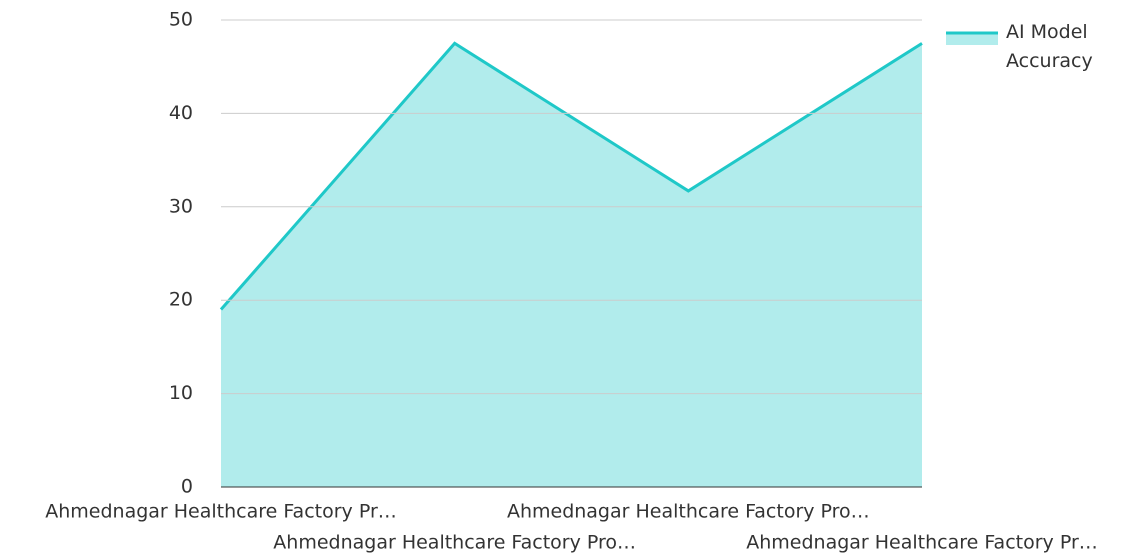 Image resolution: width=1137 pixels, height=556 pixels. What do you see at coordinates (1049, 46) in the screenshot?
I see `legend-label: AI Model Accuracy` at bounding box center [1049, 46].